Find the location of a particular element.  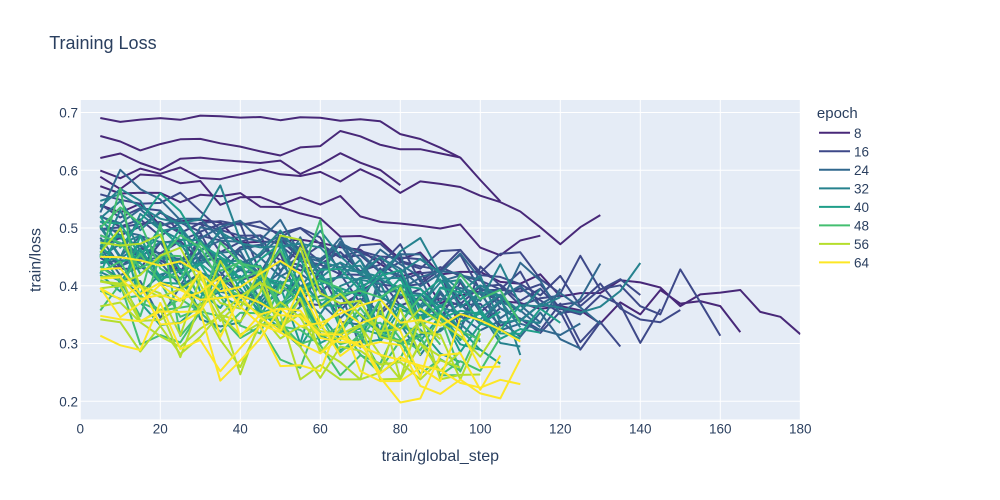

svg-text: 64 is located at coordinates (862, 262).